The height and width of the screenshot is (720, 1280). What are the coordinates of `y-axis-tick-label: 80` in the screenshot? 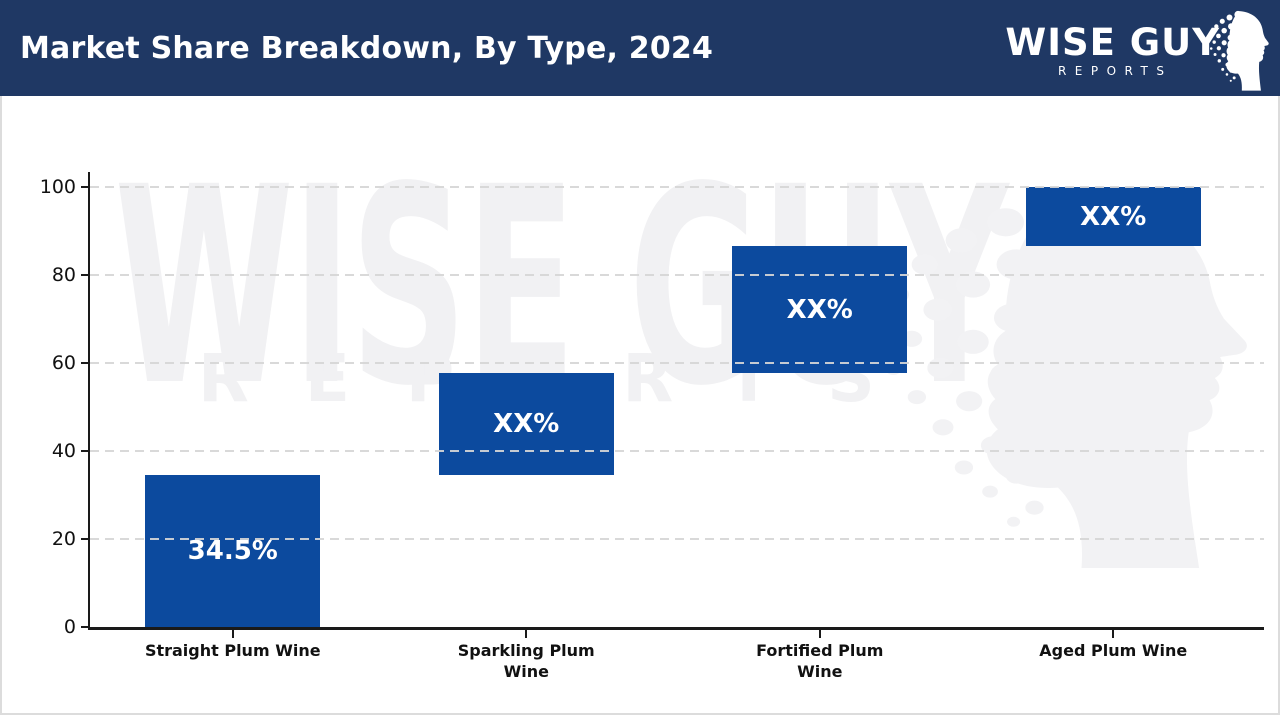 It's located at (63, 275).